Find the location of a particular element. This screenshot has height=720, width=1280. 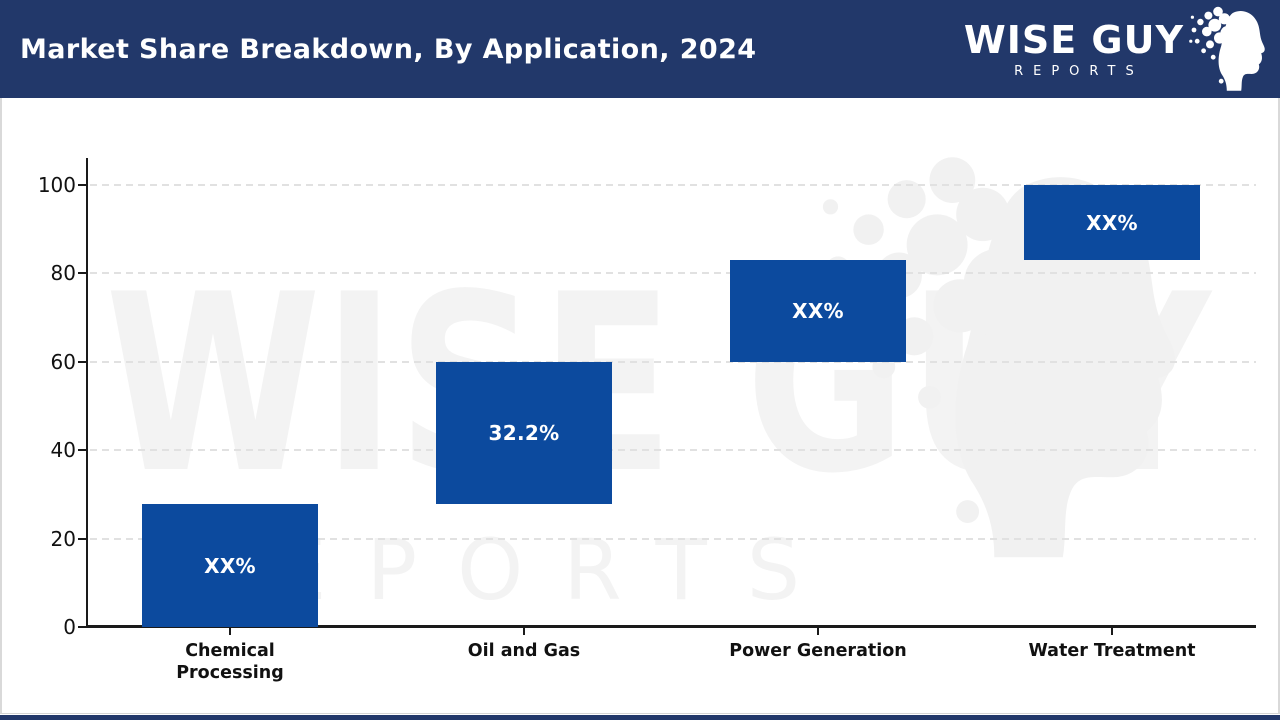

bar-value-label: 32.2% is located at coordinates (524, 432).